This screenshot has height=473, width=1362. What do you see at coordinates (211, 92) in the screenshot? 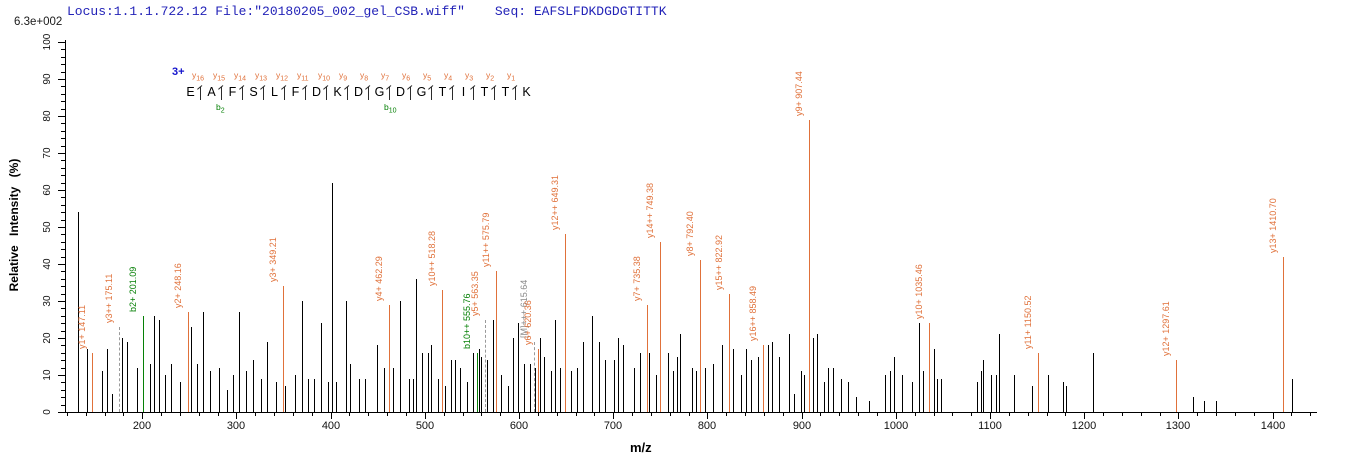
I see `peptide-residue: A` at bounding box center [211, 92].